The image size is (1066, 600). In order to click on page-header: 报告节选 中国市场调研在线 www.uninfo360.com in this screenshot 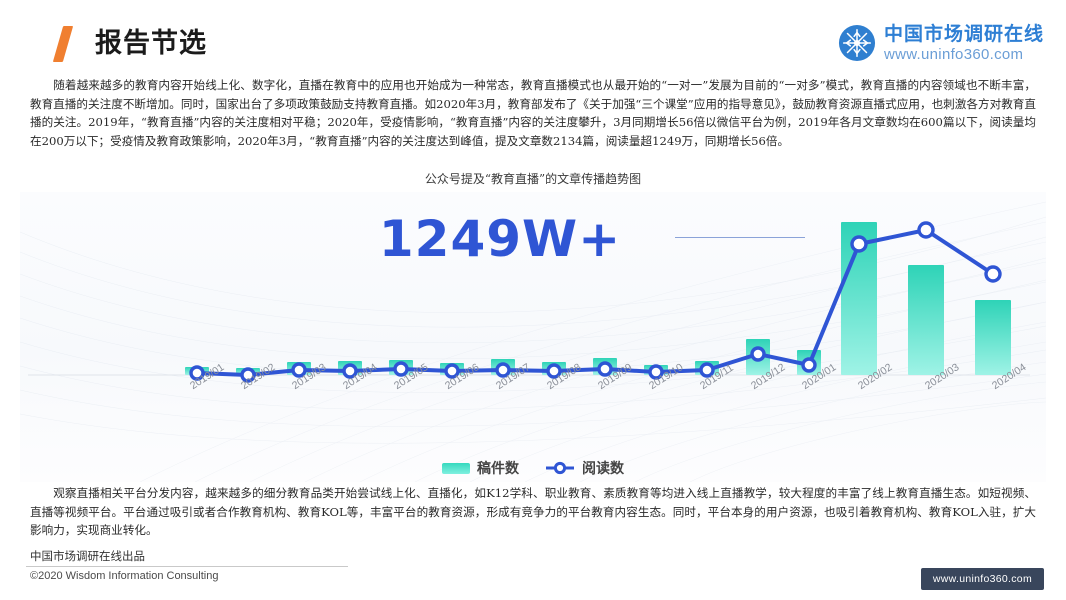, I will do `click(533, 38)`.